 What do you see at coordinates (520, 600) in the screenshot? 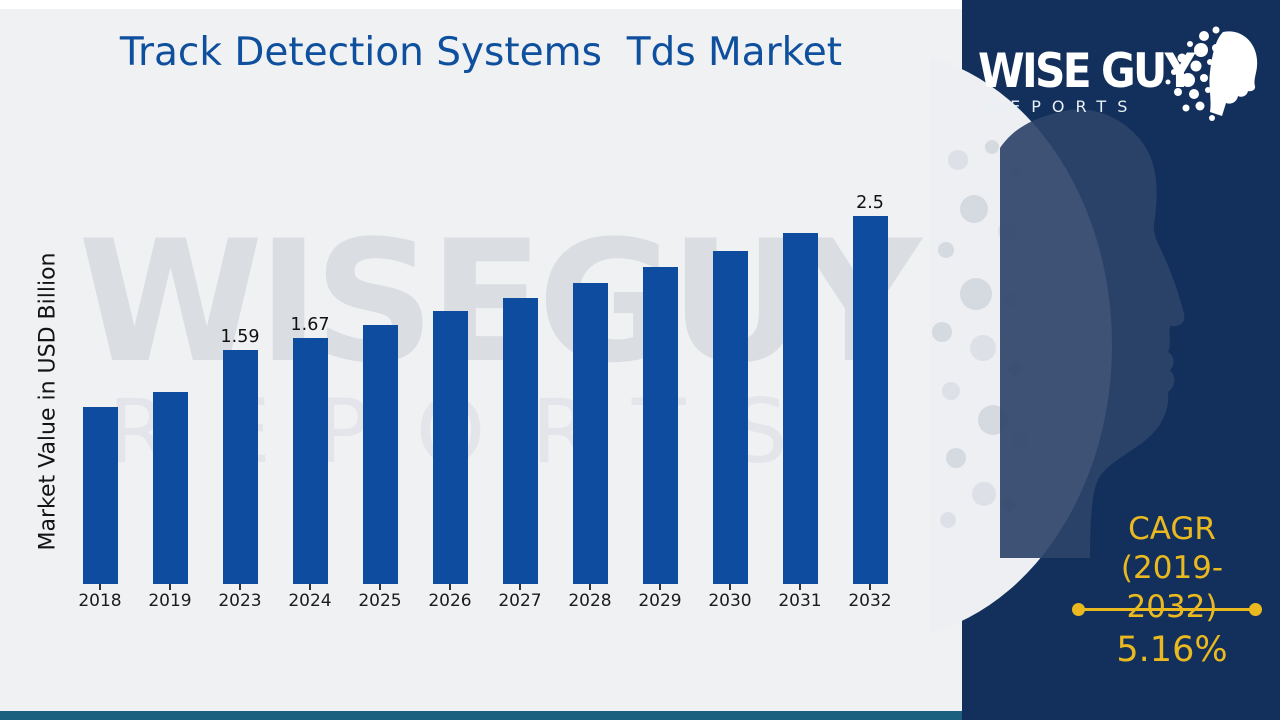
I see `x-axis-label: 2027` at bounding box center [520, 600].